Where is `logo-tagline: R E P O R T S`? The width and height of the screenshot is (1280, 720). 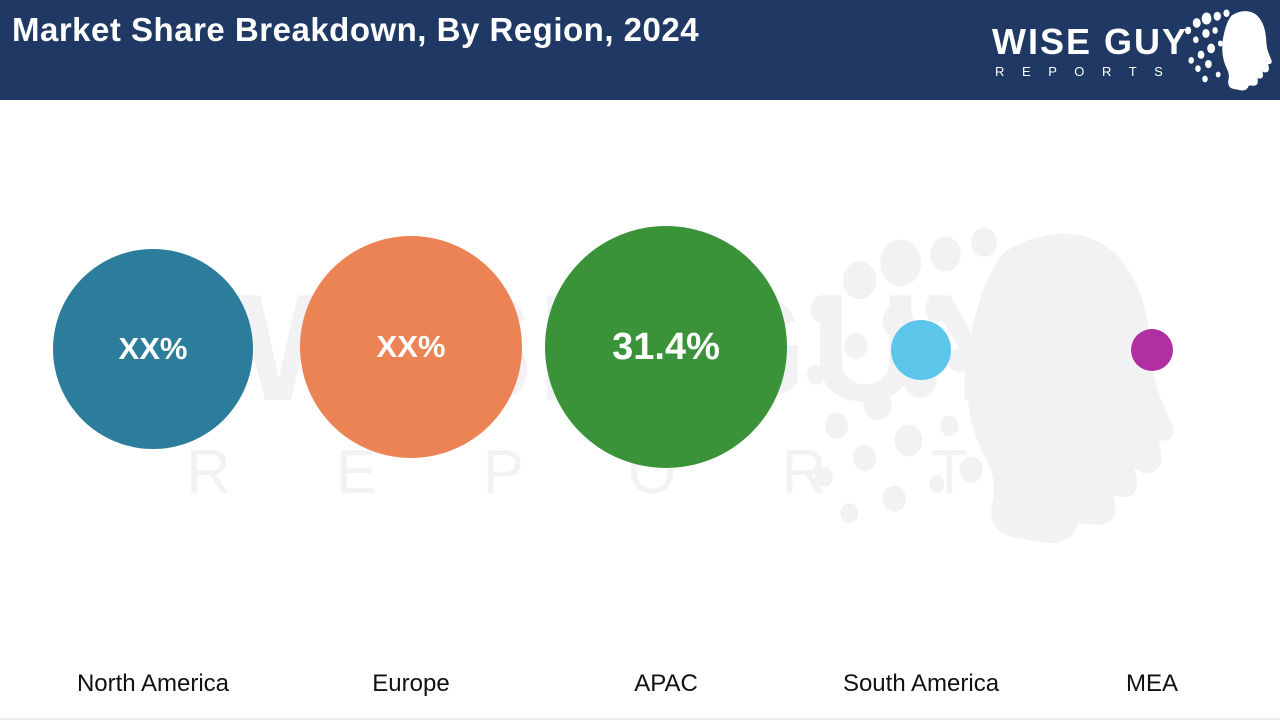 logo-tagline: R E P O R T S is located at coordinates (1082, 71).